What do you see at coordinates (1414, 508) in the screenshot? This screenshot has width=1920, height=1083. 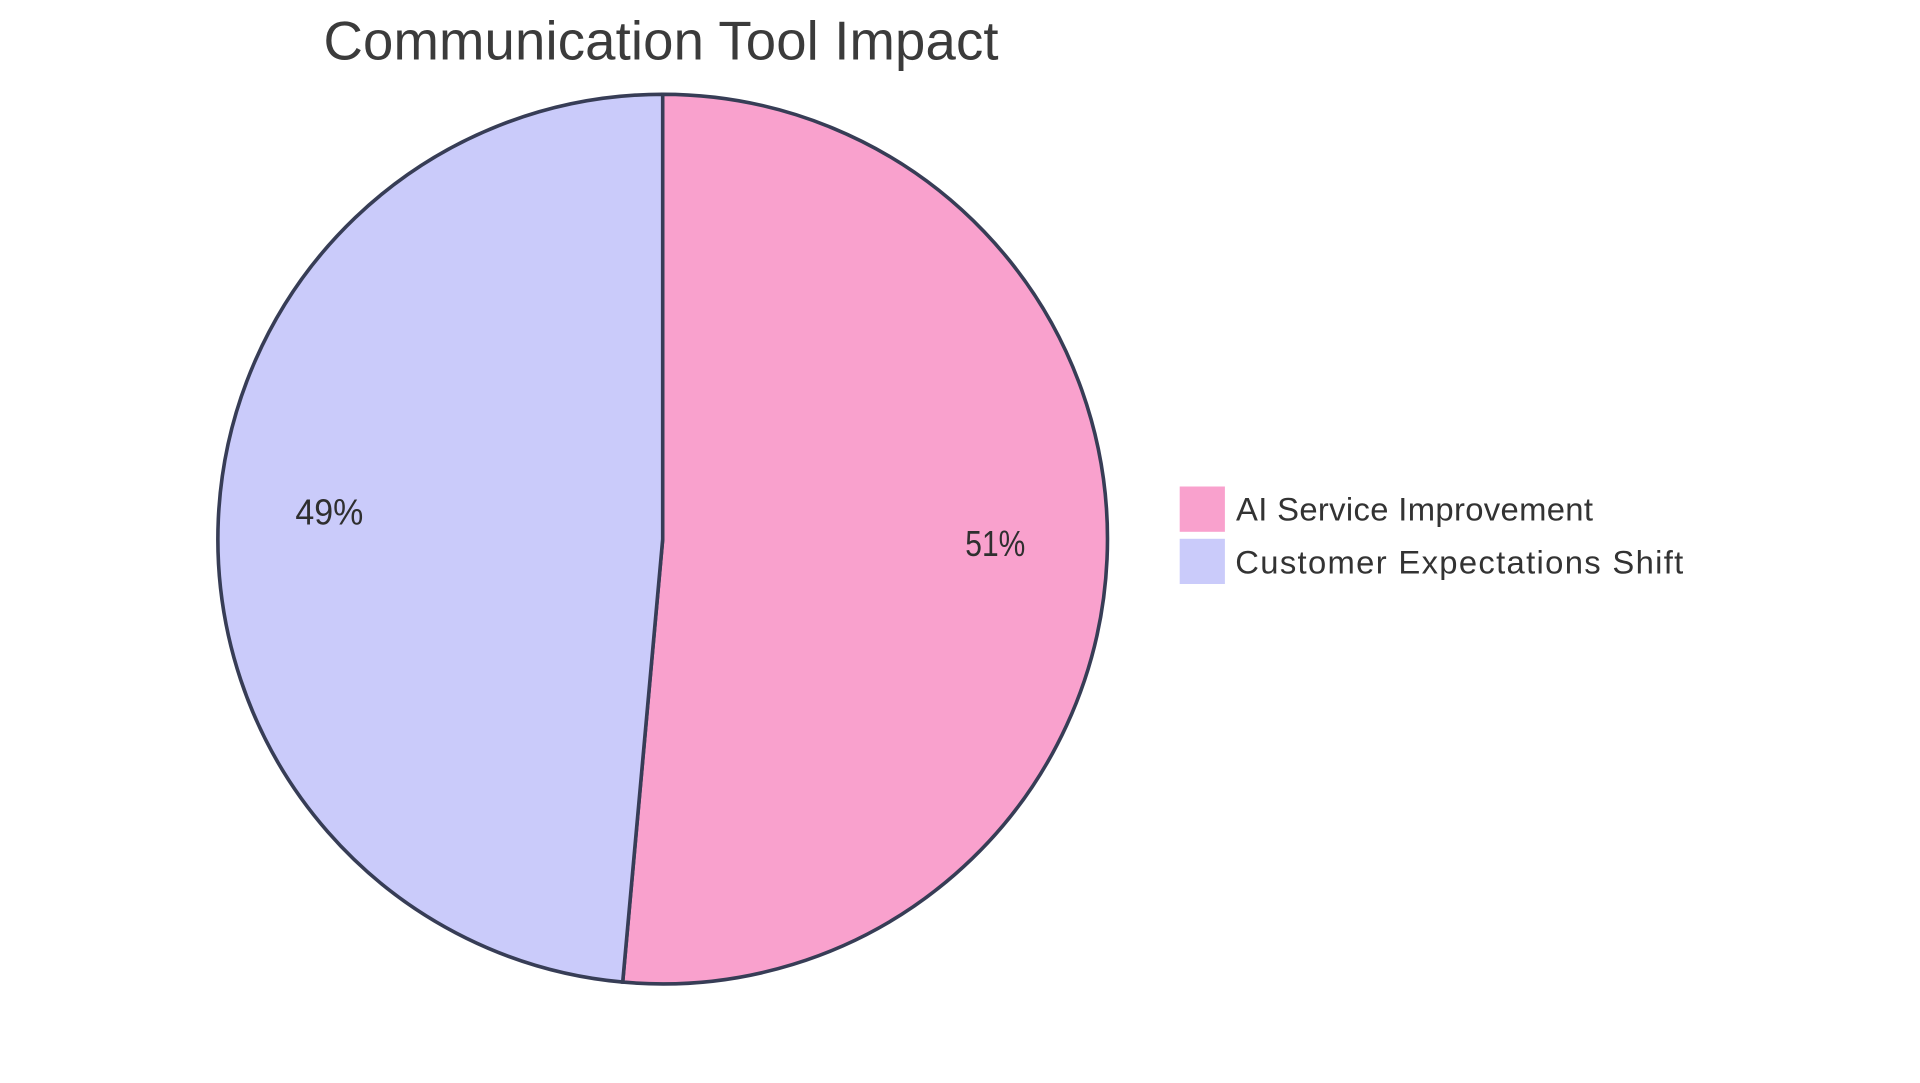 I see `svg-text: AI Service Improvement` at bounding box center [1414, 508].